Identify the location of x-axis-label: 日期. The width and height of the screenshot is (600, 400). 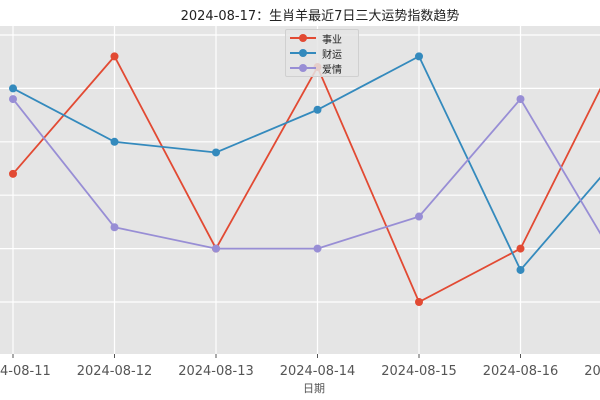
(314, 388).